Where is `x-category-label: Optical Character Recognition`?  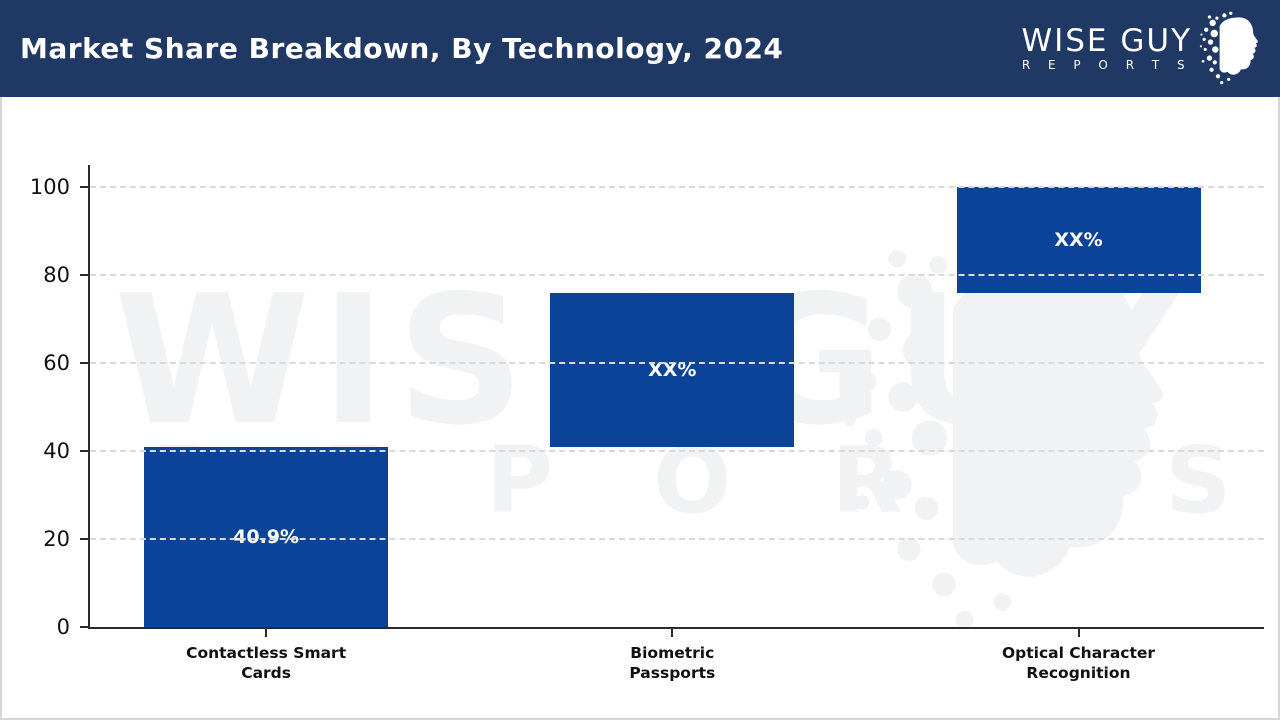
x-category-label: Optical Character Recognition is located at coordinates (1078, 663).